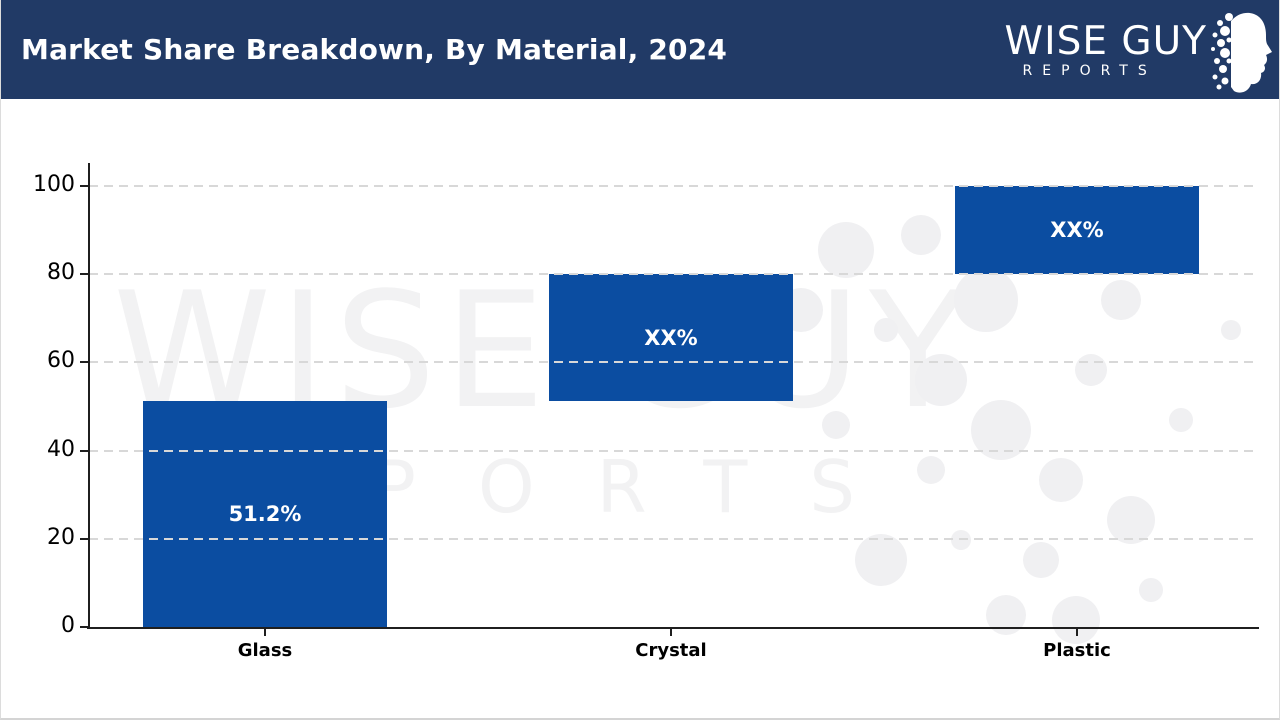 The height and width of the screenshot is (720, 1280). I want to click on x-axis-line, so click(673, 628).